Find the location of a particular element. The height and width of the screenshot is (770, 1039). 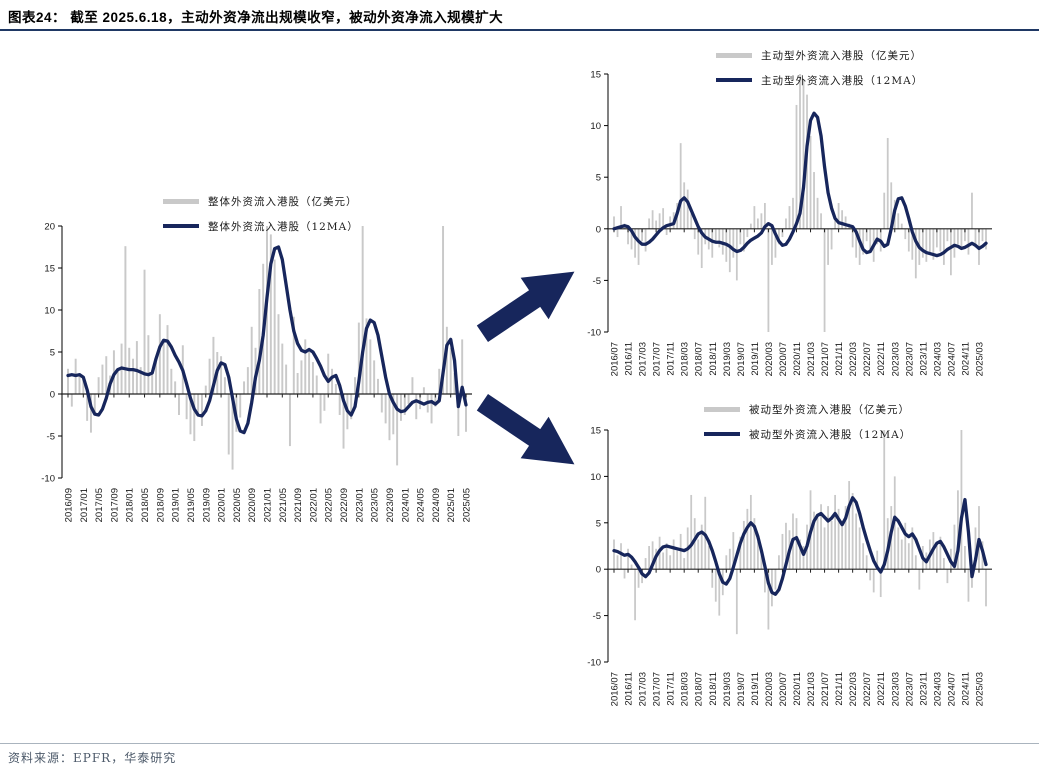

svg-text: 2022/03 is located at coordinates (853, 689).